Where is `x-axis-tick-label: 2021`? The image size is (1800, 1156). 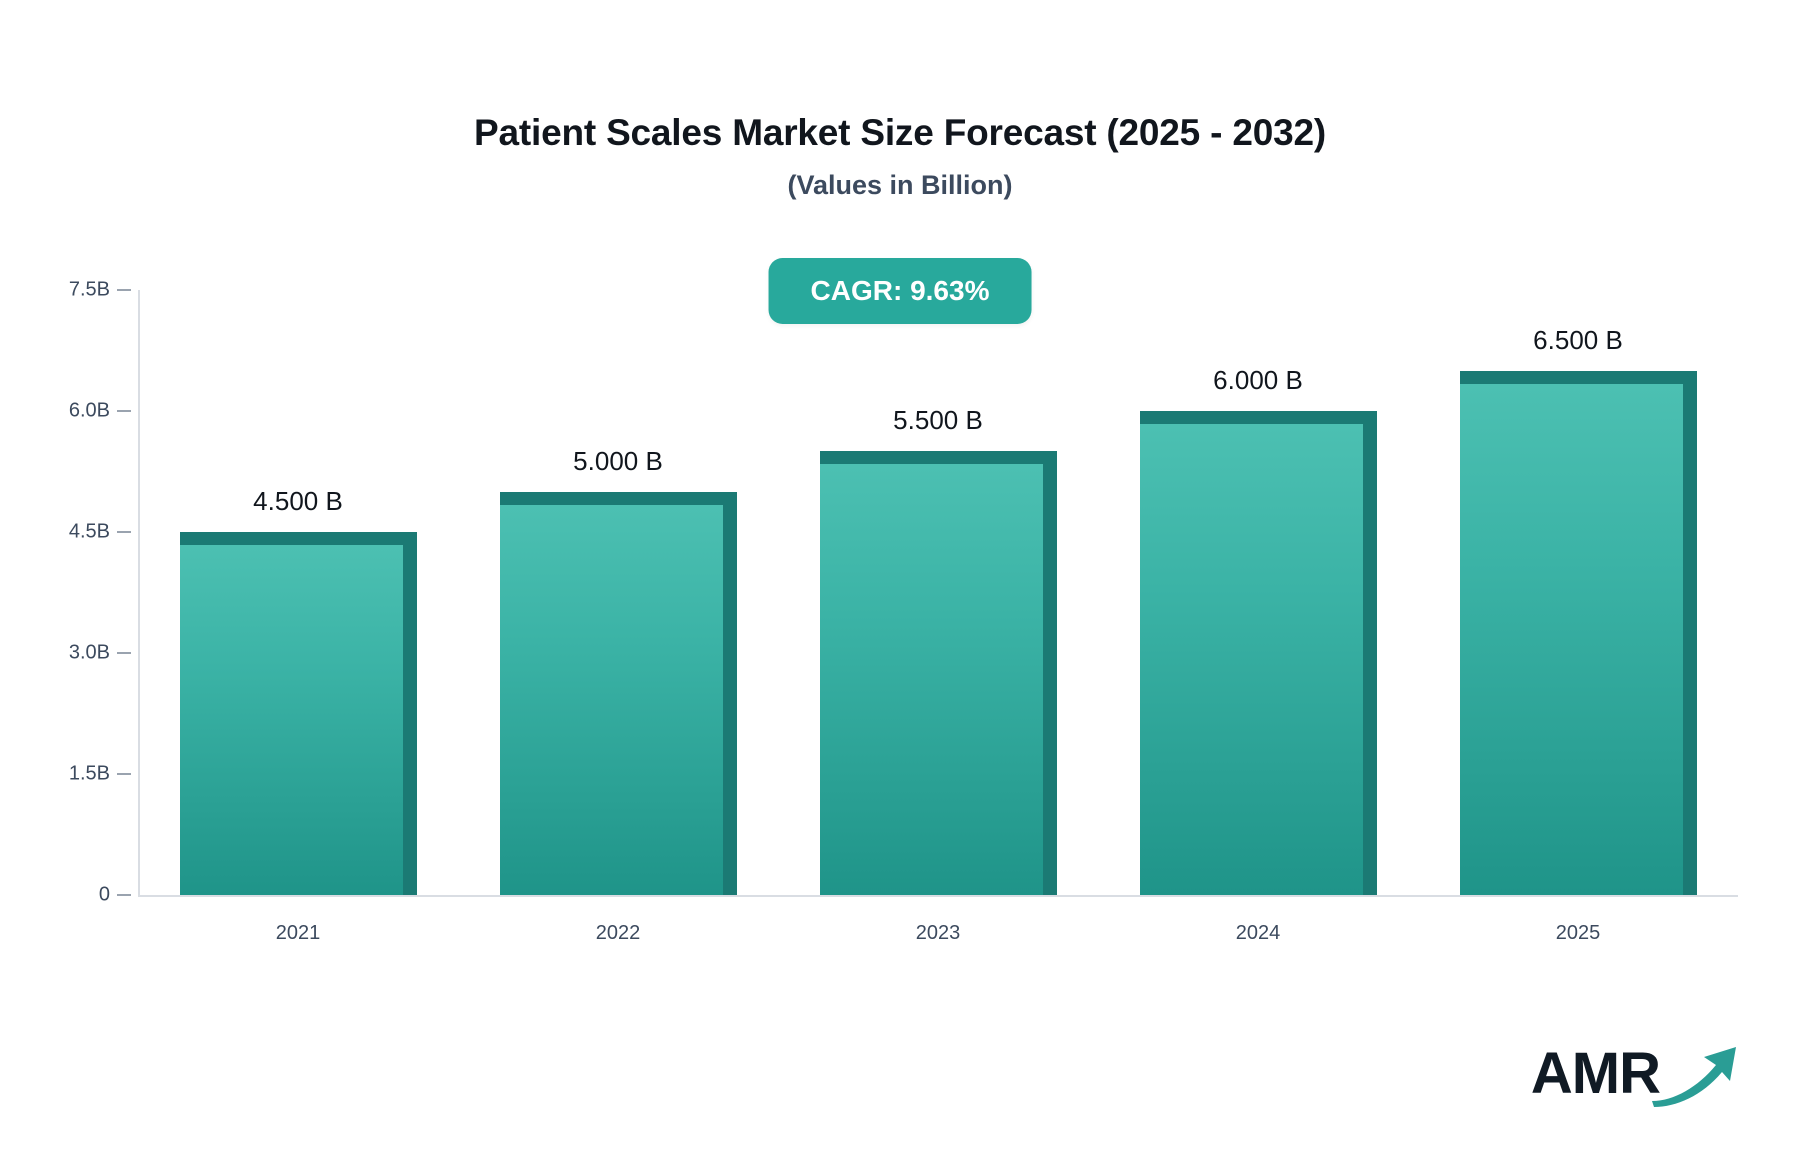
x-axis-tick-label: 2021 is located at coordinates (298, 933).